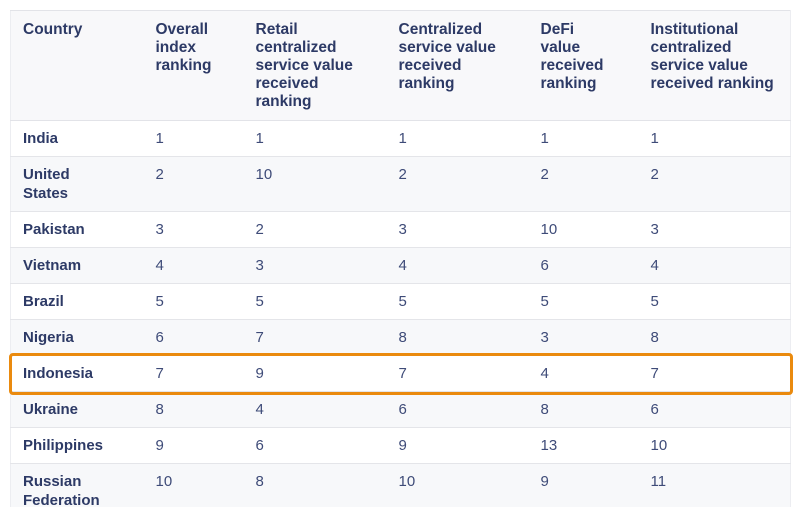  I want to click on country-label: Vietnam, so click(52, 265).